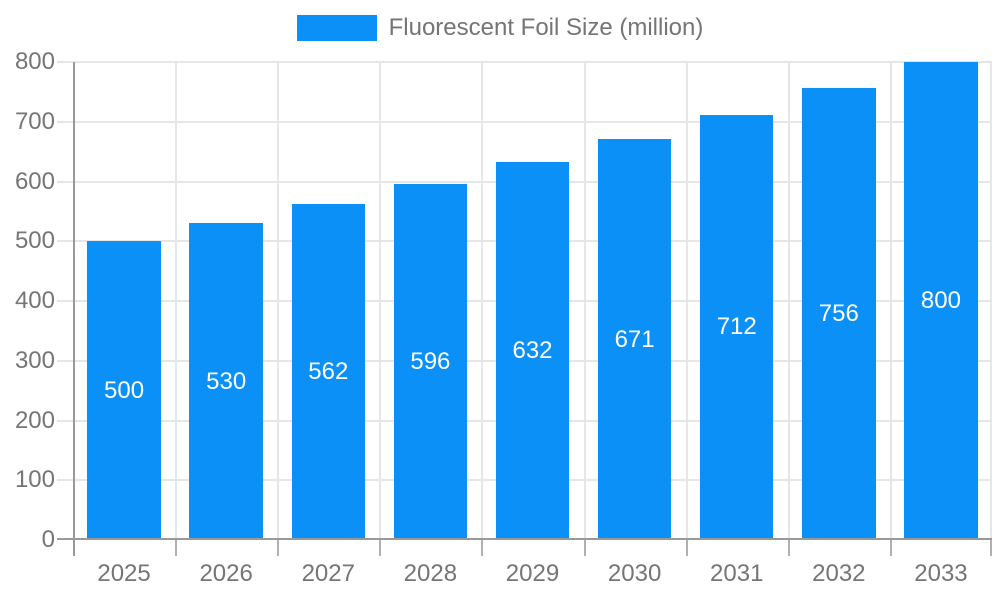 Image resolution: width=1000 pixels, height=600 pixels. I want to click on bar-value-label: 530, so click(226, 381).